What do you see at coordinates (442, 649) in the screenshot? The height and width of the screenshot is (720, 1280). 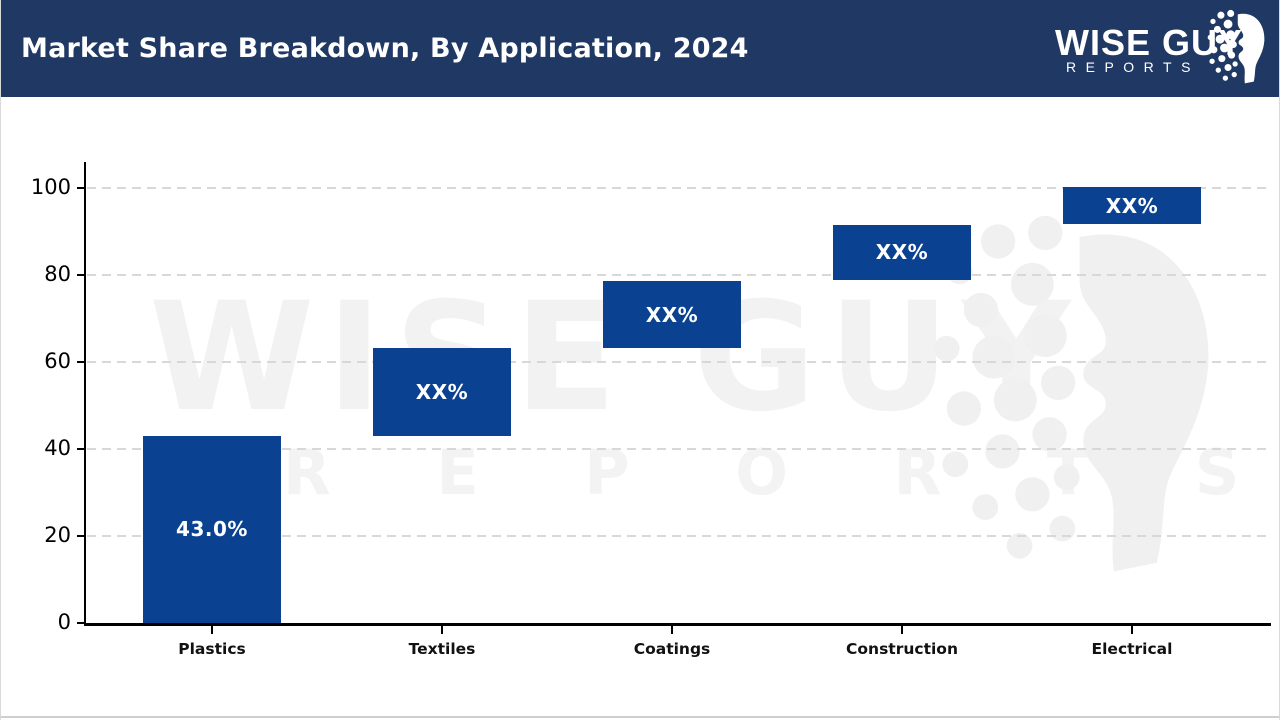 I see `x-category-label-textiles: Textiles` at bounding box center [442, 649].